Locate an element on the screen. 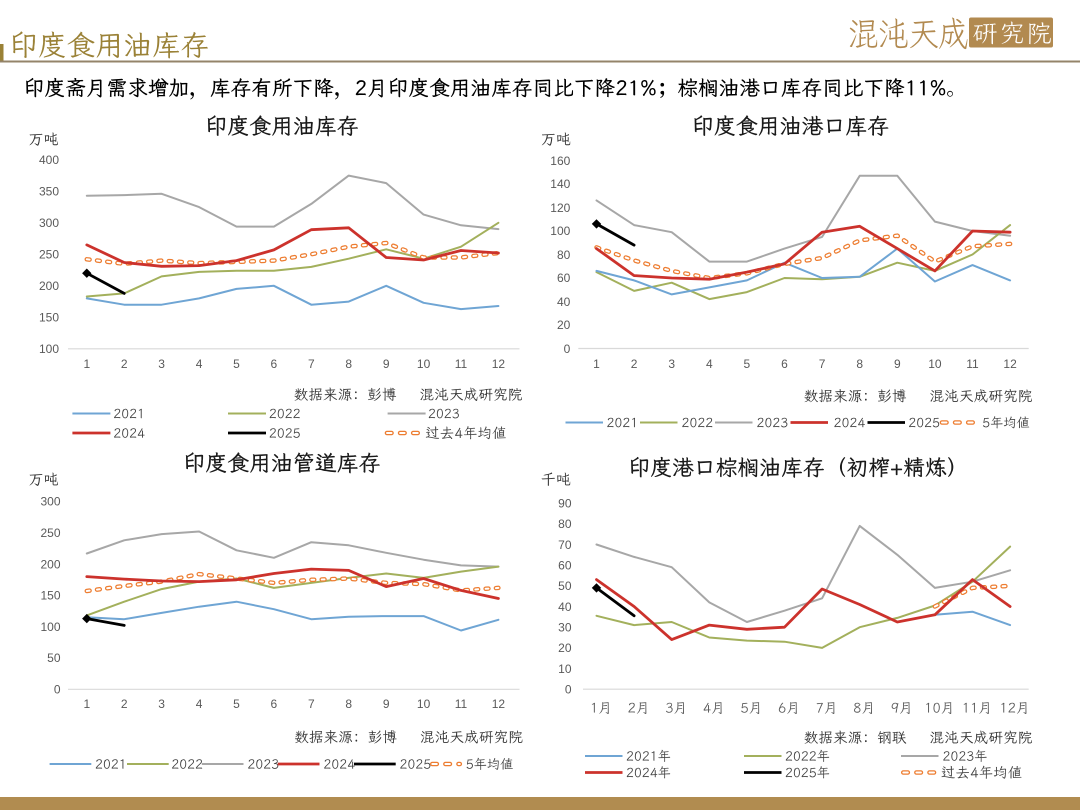 This screenshot has width=1080, height=810. svg-text: 160 is located at coordinates (560, 161).